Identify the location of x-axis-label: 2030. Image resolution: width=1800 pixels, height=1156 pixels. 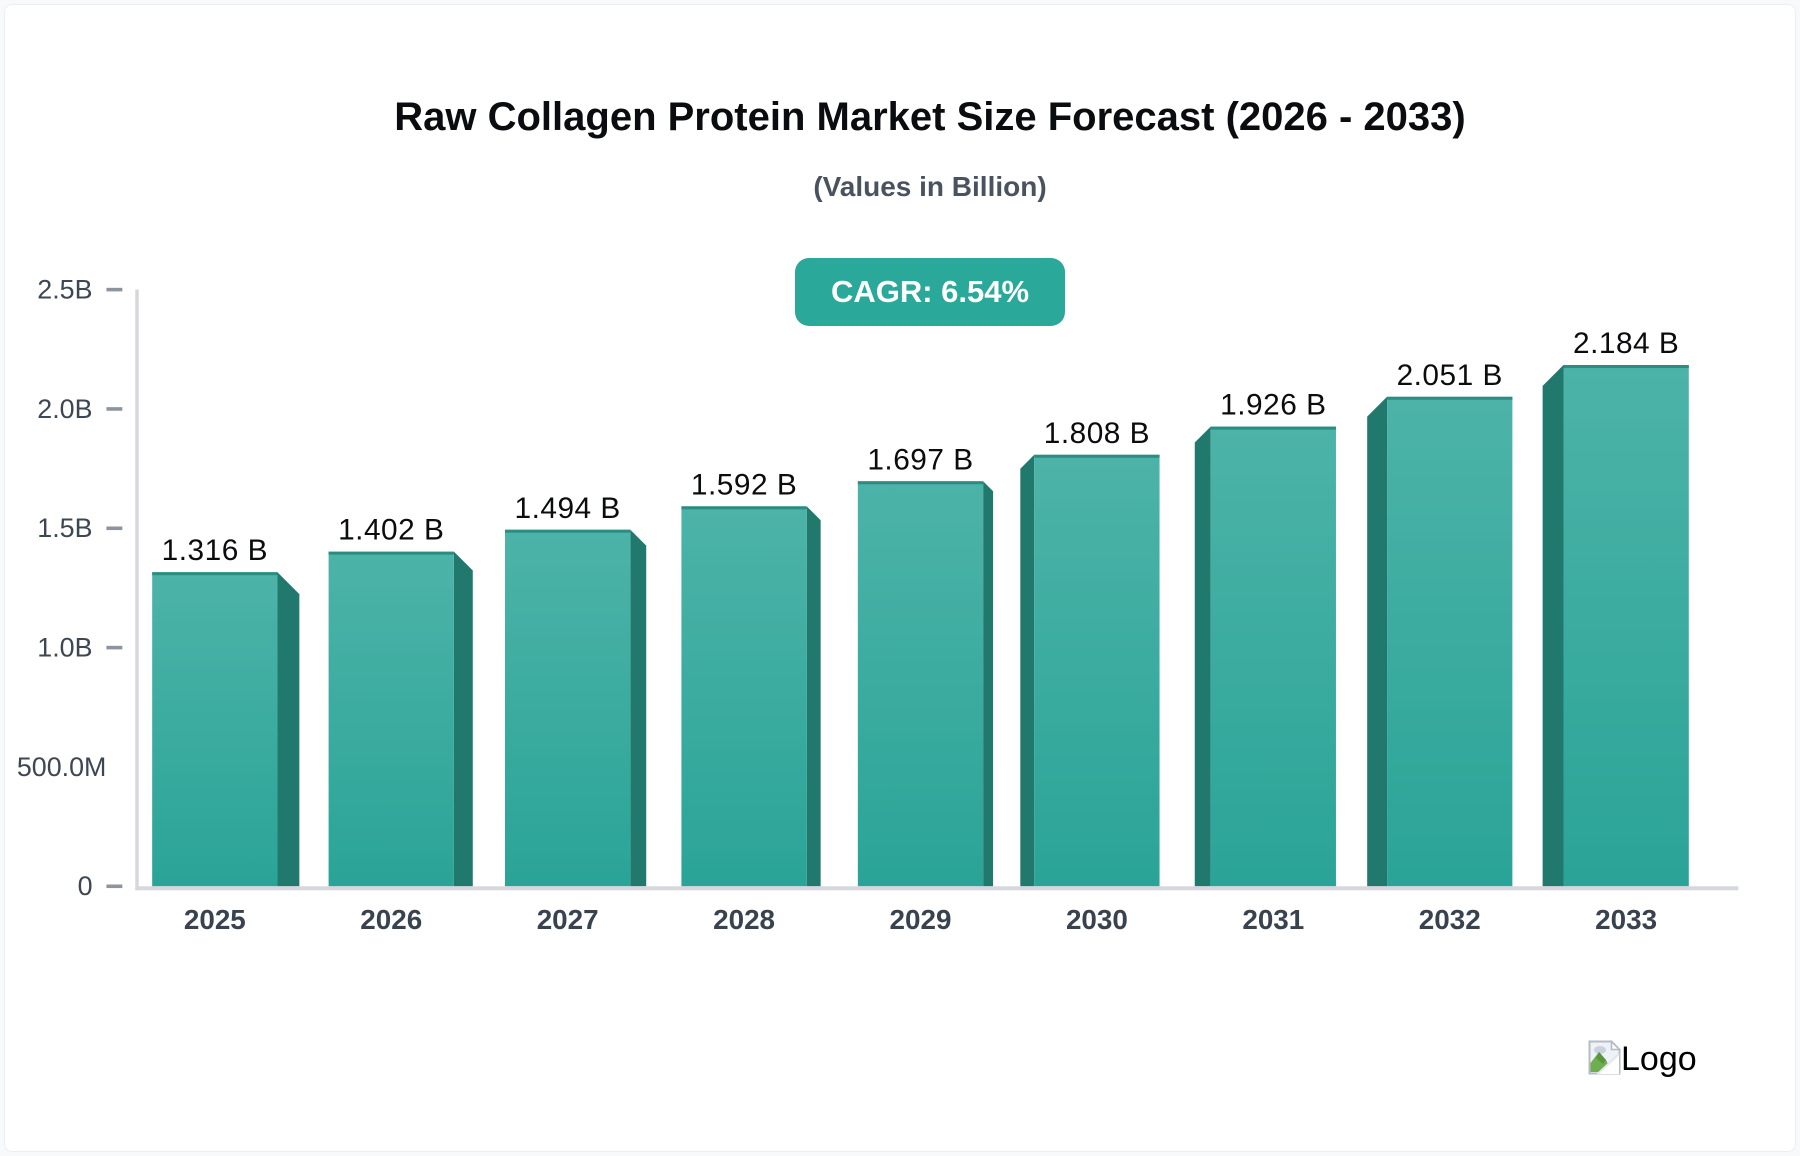
(1097, 919).